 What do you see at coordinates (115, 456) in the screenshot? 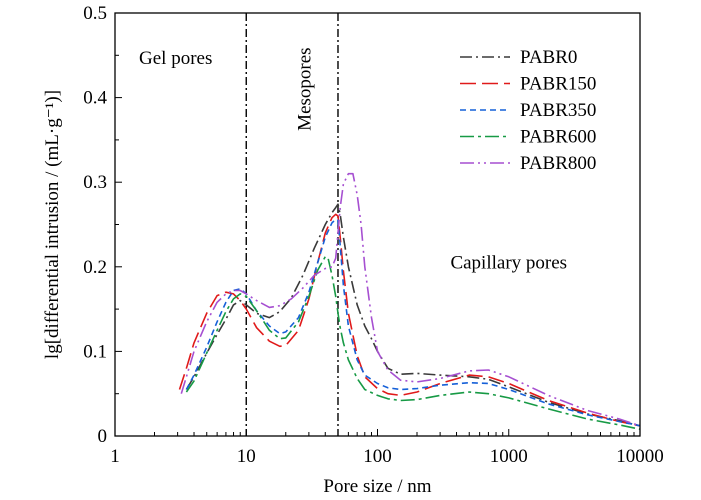
I see `x-tick-label: 1` at bounding box center [115, 456].